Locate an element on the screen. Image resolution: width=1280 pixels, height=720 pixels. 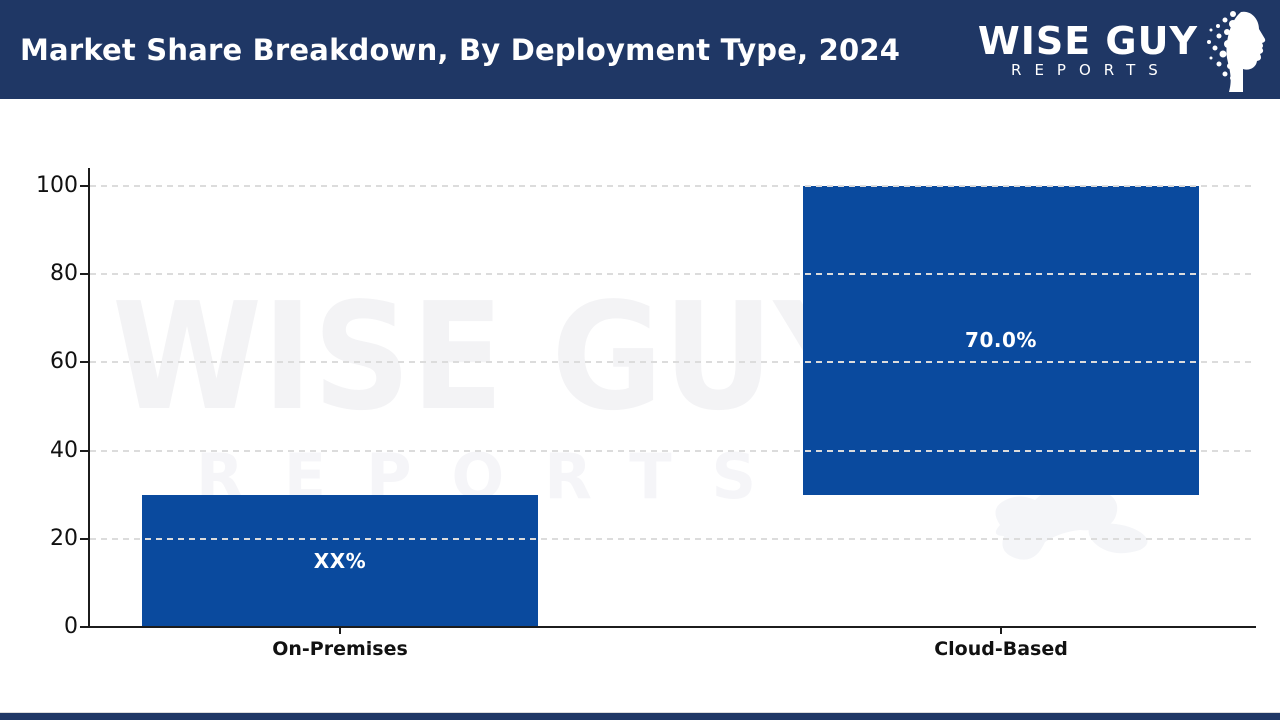
y-tick-label: 20 is located at coordinates (64, 538).